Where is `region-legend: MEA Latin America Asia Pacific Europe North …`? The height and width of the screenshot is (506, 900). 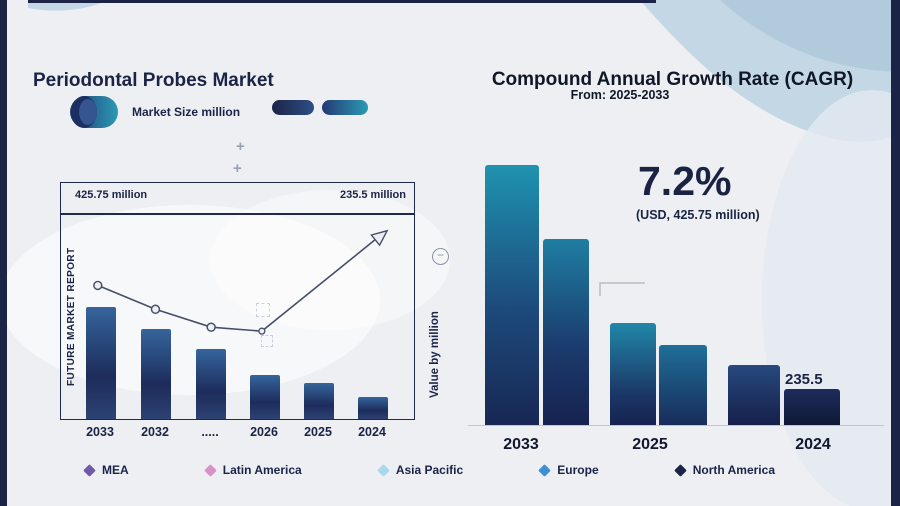
region-legend: MEA Latin America Asia Pacific Europe North … is located at coordinates (429, 470).